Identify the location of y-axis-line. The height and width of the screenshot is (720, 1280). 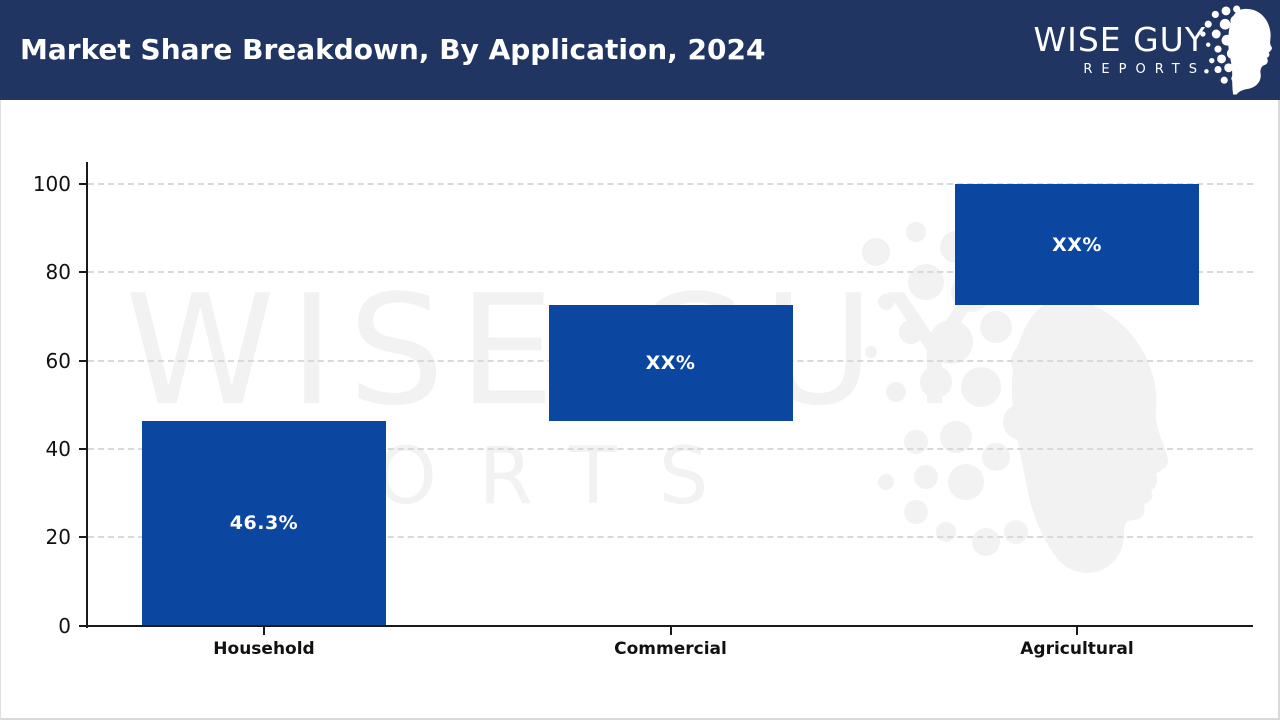
(87, 395).